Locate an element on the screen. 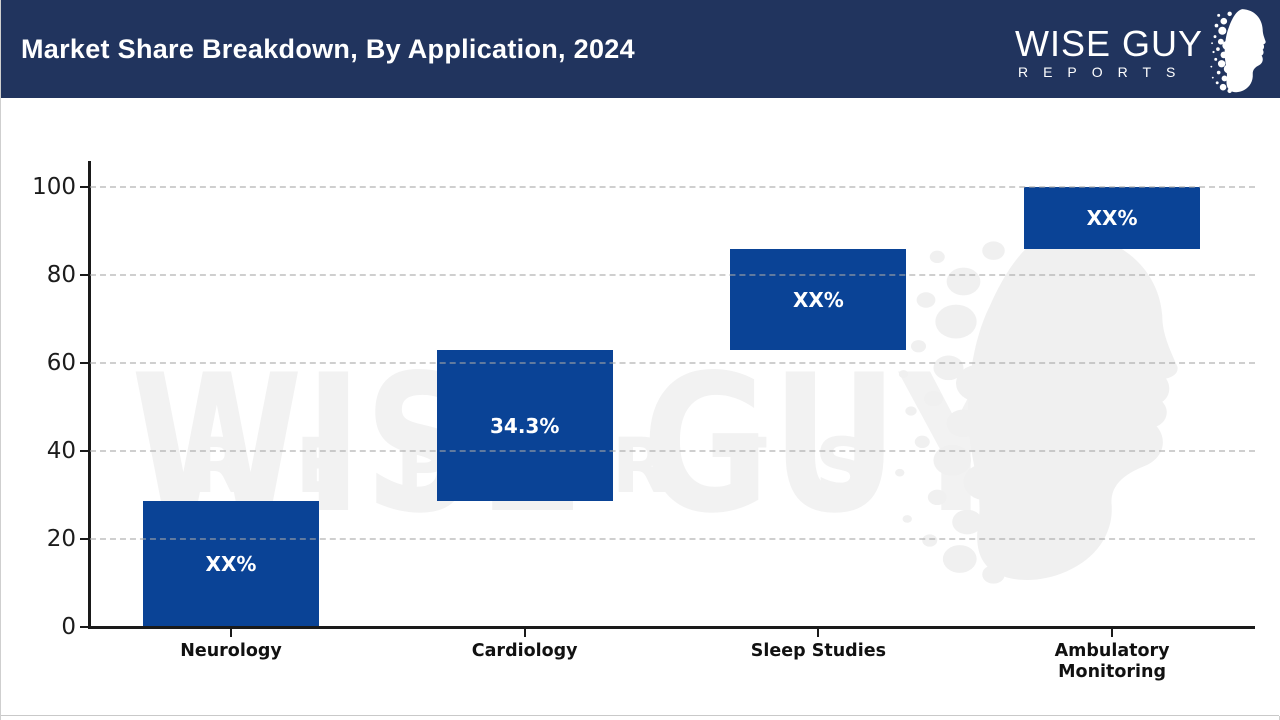  logo-head-icon is located at coordinates (1238, 51).